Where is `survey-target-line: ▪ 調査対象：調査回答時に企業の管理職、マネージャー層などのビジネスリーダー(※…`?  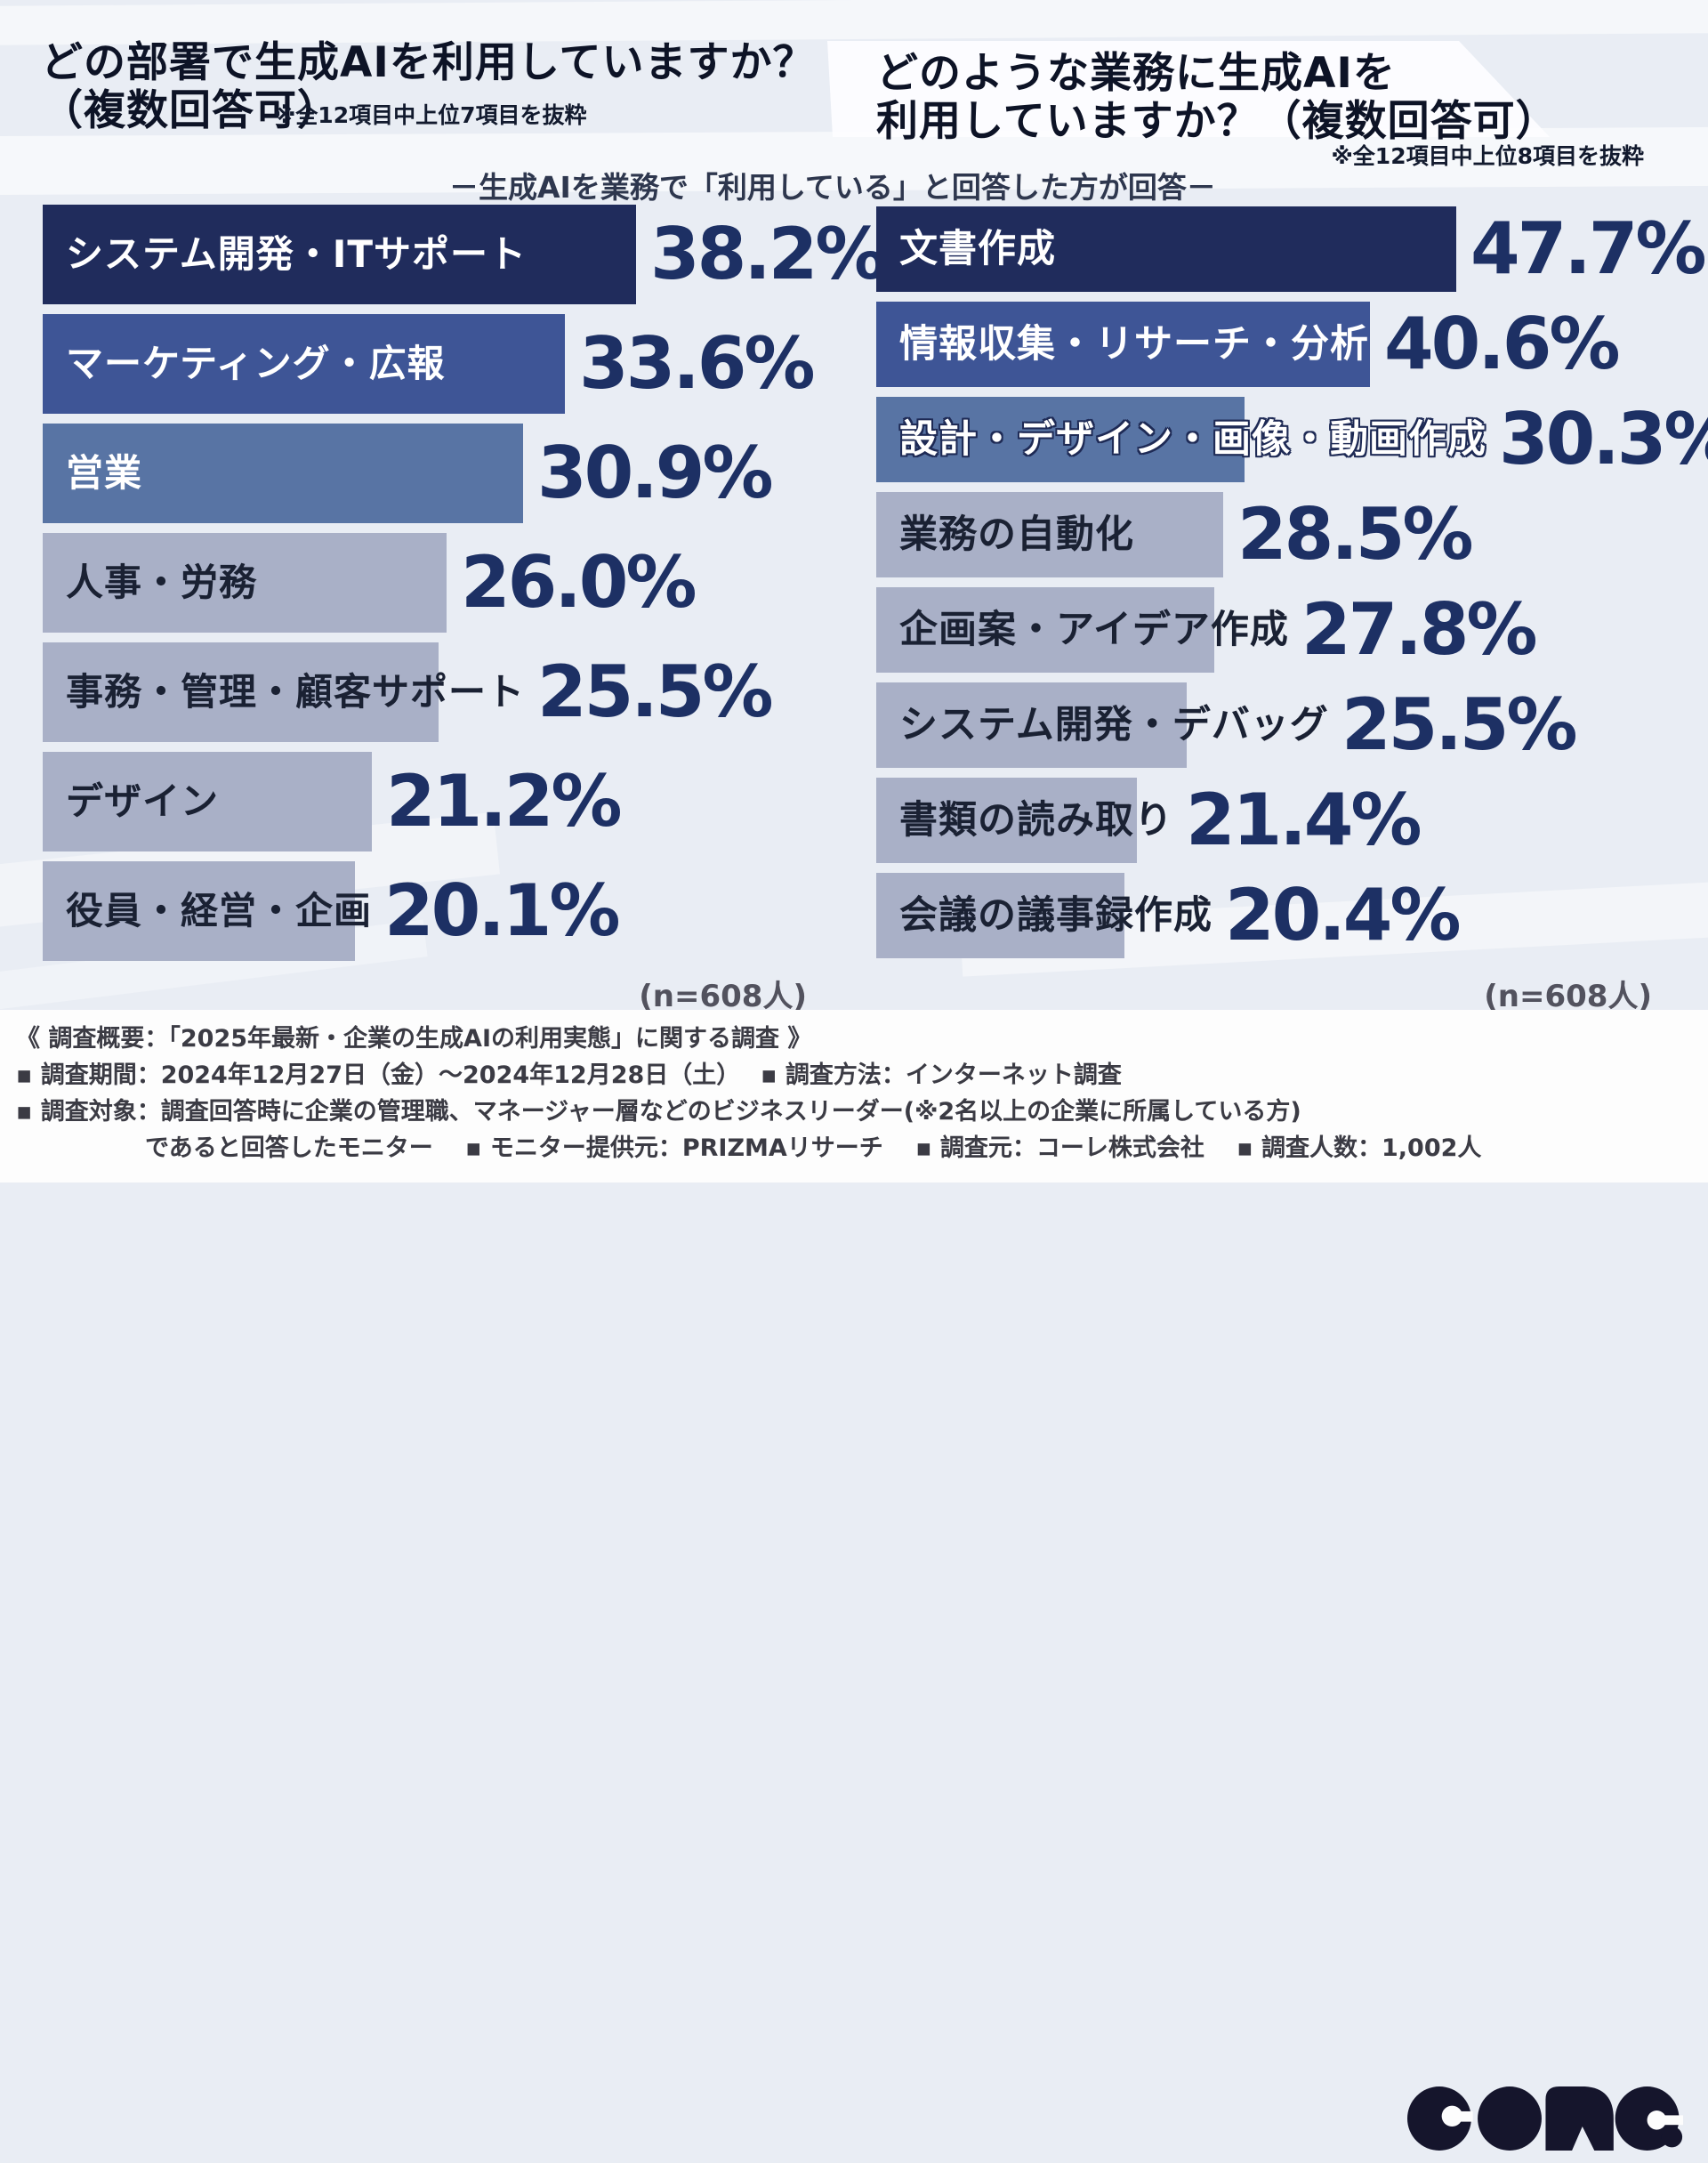 survey-target-line: ▪ 調査対象：調査回答時に企業の管理職、マネージャー層などのビジネスリーダー(※… is located at coordinates (658, 1112).